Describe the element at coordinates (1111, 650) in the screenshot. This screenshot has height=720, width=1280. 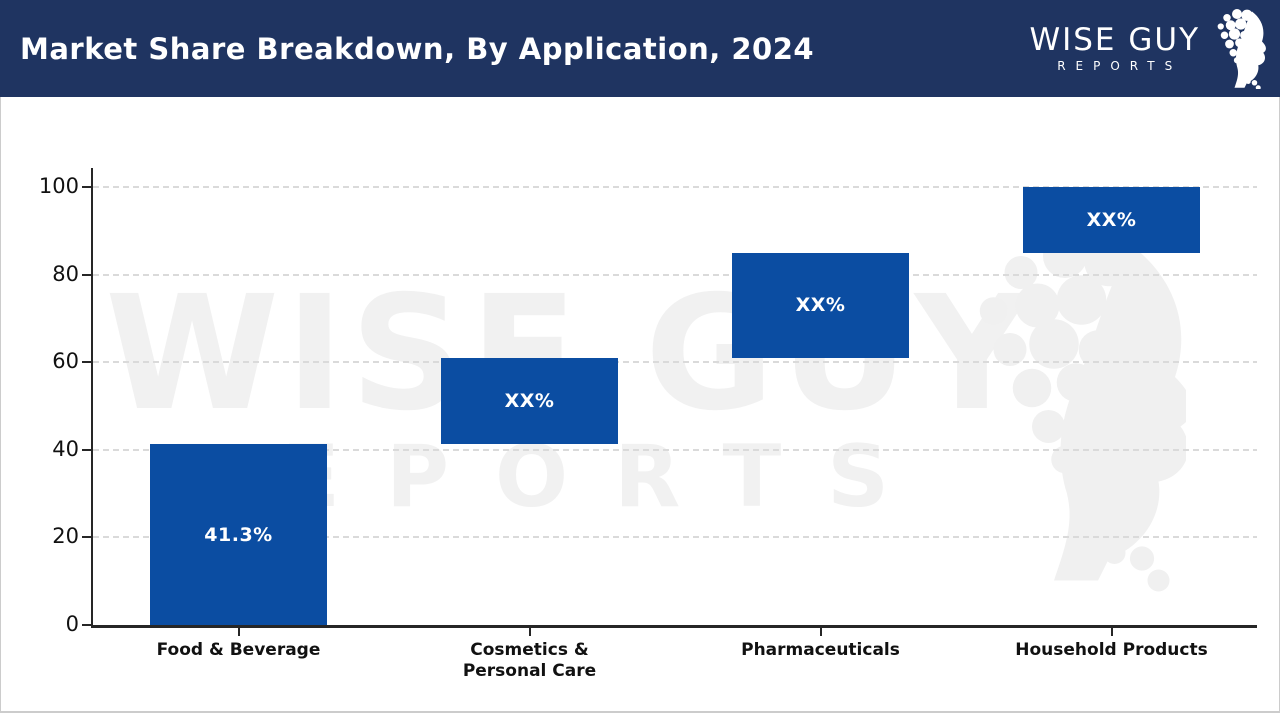
I see `x-category-label-household-products: Household Products` at that location.